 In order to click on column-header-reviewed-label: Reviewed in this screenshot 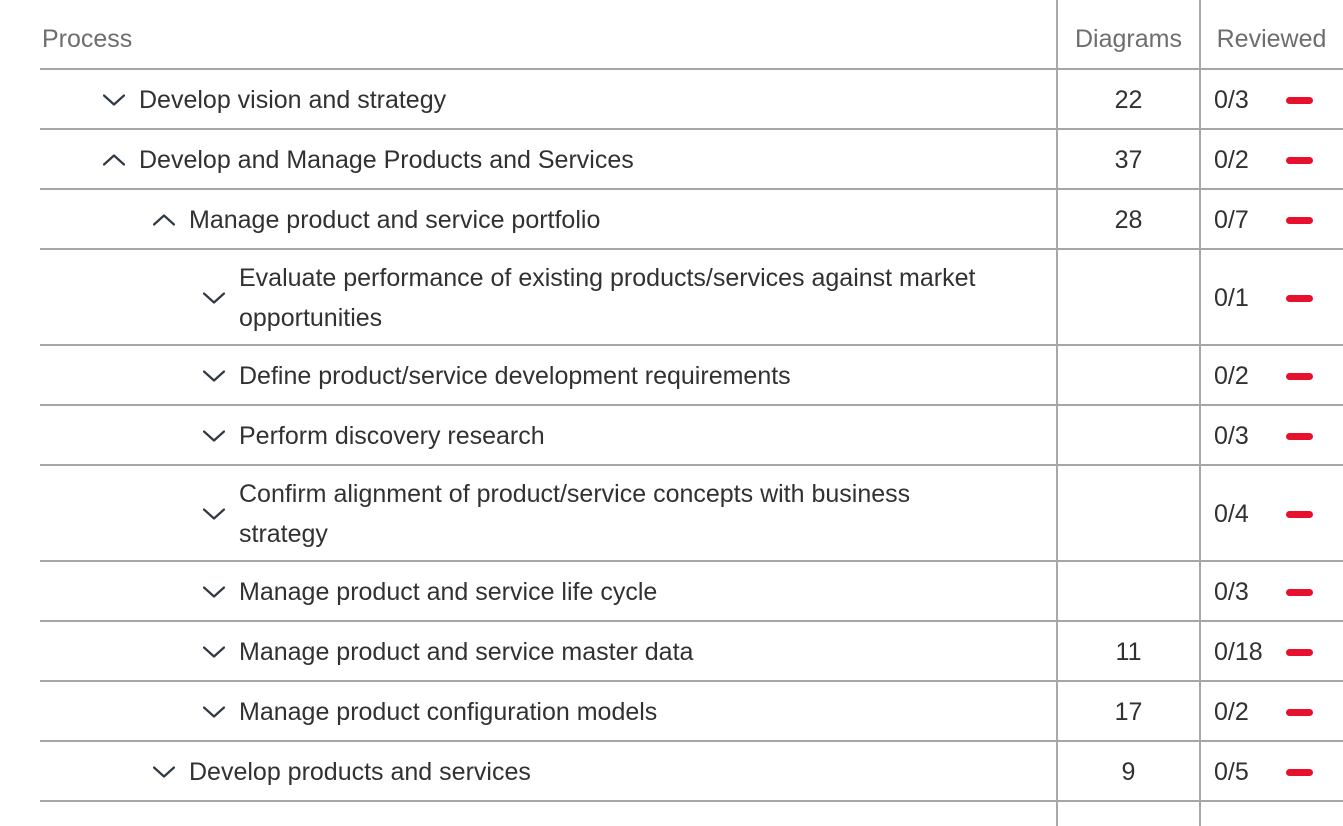, I will do `click(1271, 38)`.